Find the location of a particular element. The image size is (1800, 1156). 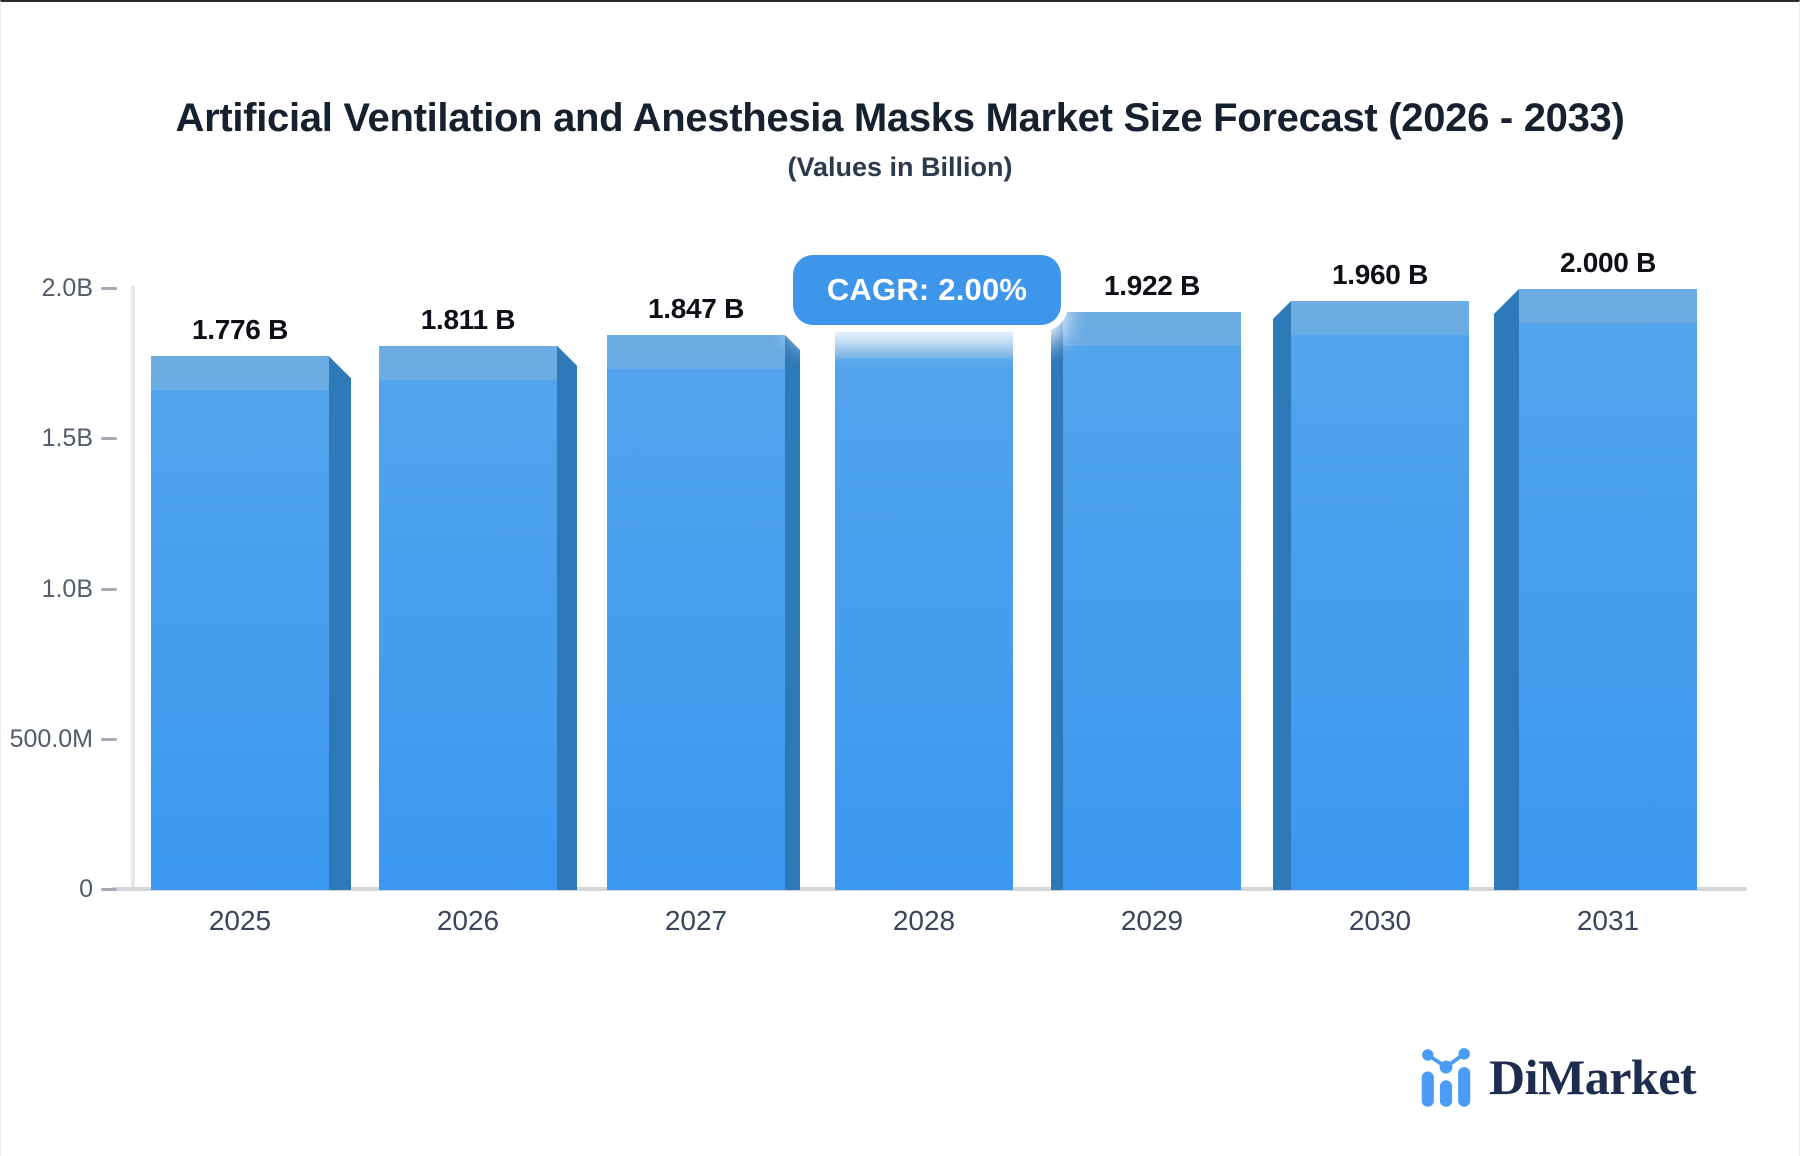

bar-2029 is located at coordinates (1152, 601).